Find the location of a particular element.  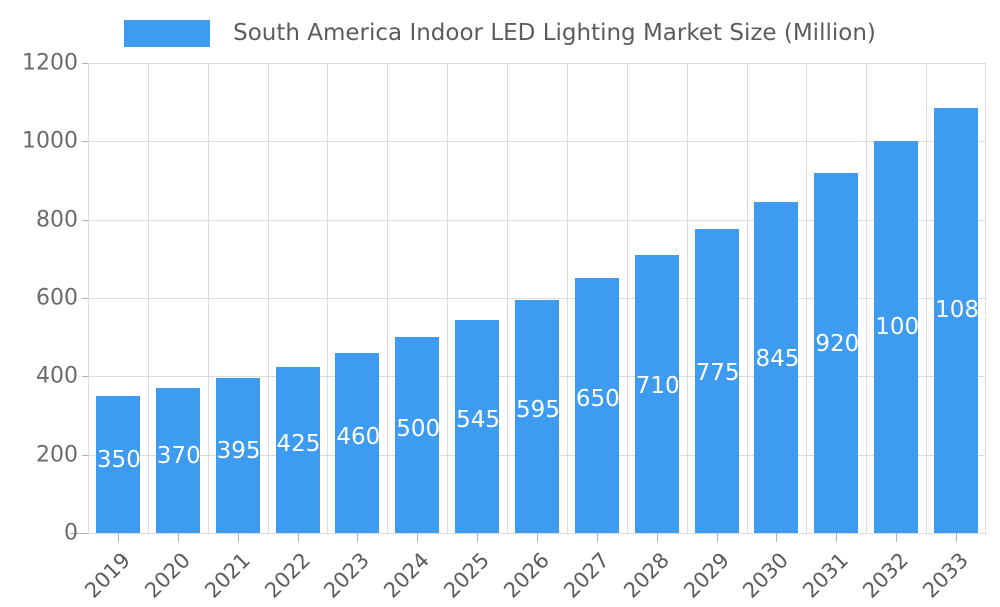

x-axis-tick-label: 2023 is located at coordinates (347, 575).